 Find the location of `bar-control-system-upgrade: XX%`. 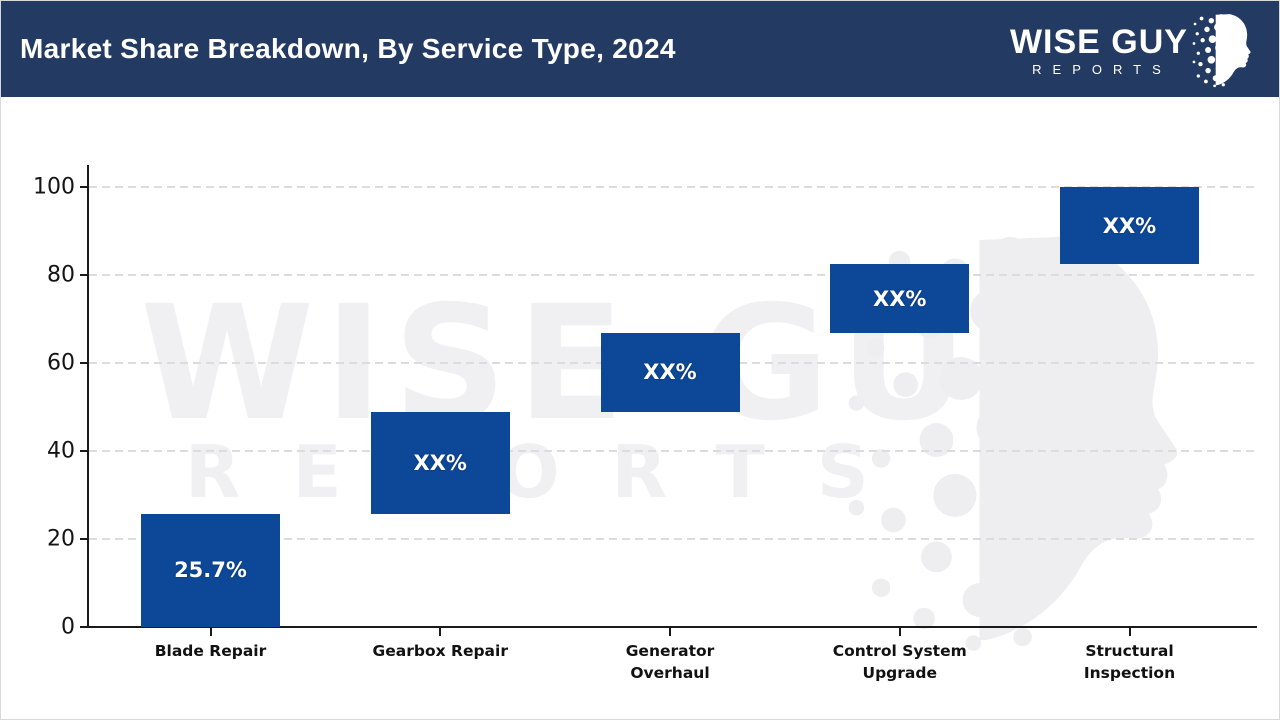

bar-control-system-upgrade: XX% is located at coordinates (900, 298).